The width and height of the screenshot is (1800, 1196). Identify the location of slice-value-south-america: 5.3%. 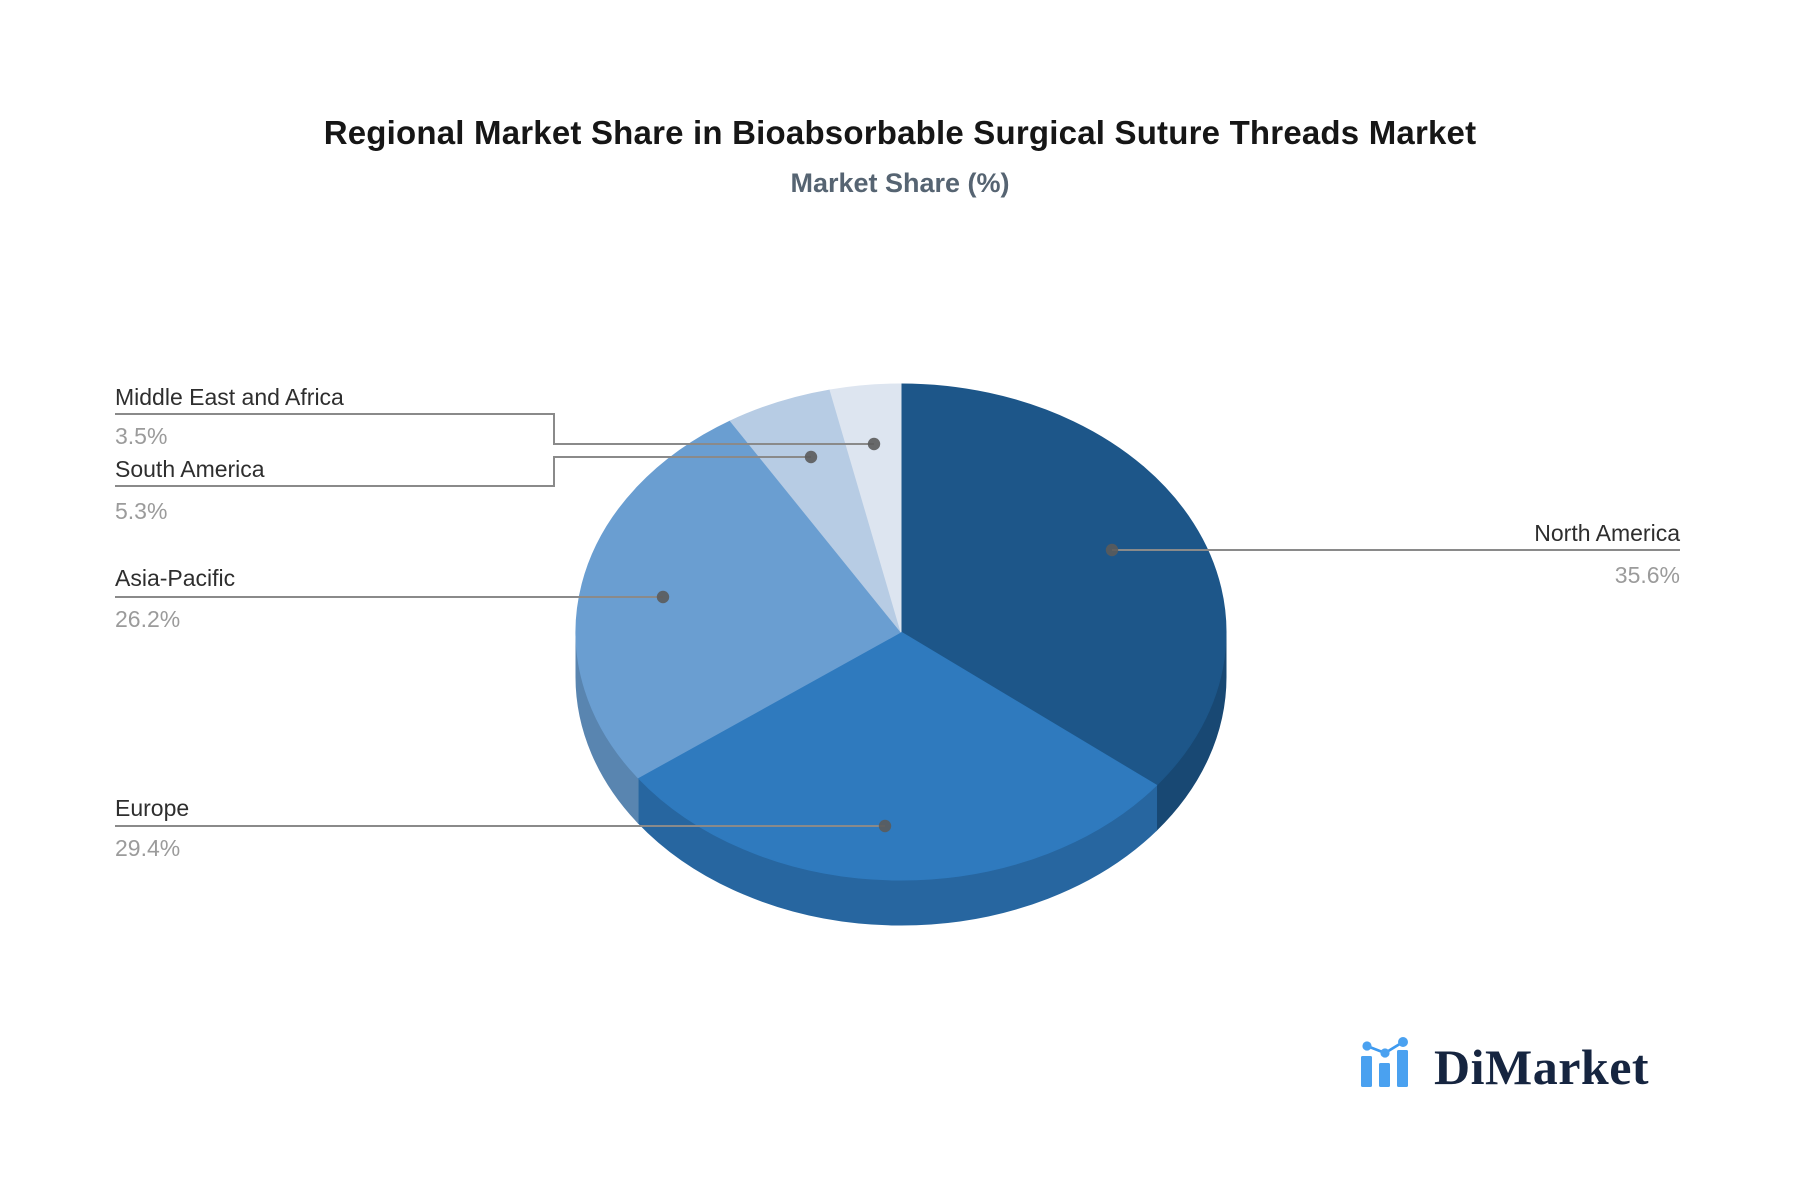
(141, 511).